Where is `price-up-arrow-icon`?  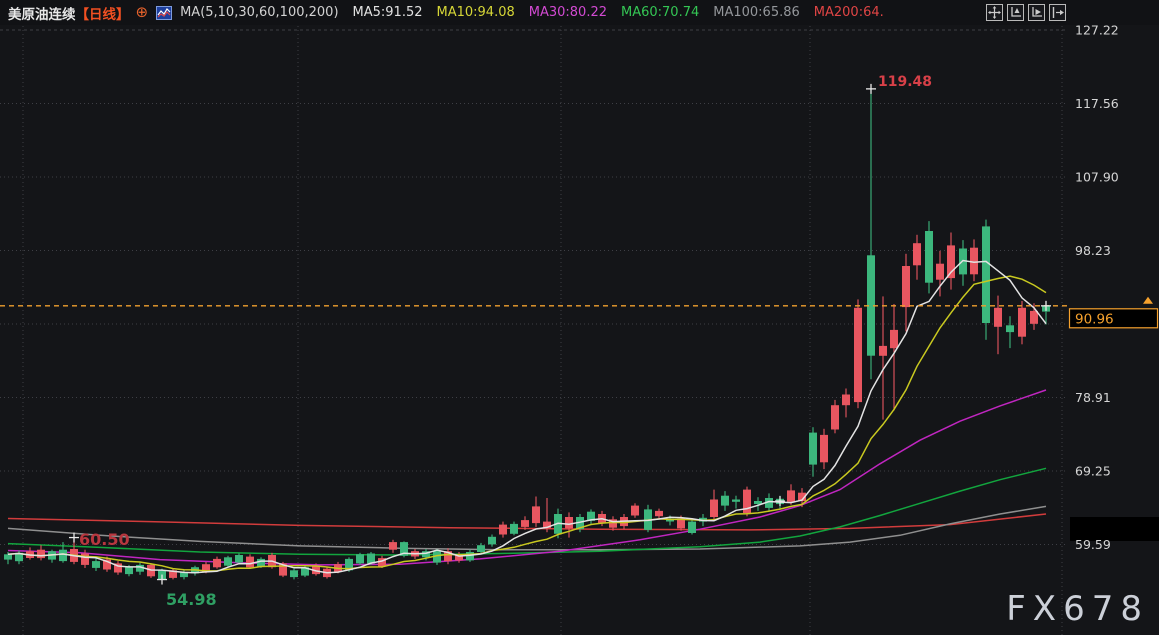
price-up-arrow-icon is located at coordinates (1148, 300).